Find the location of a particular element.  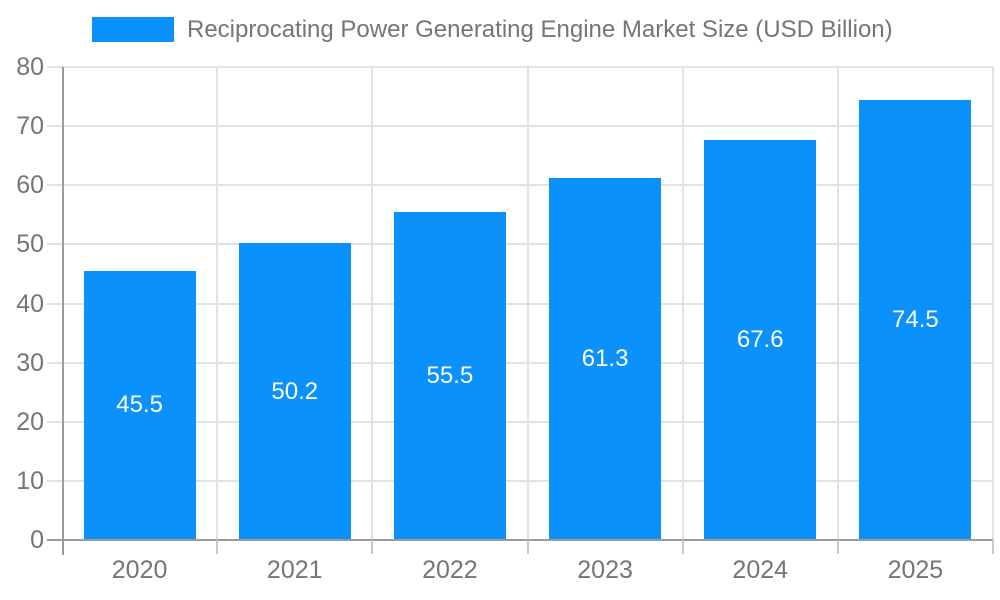

bar: 55.5 is located at coordinates (449, 375).